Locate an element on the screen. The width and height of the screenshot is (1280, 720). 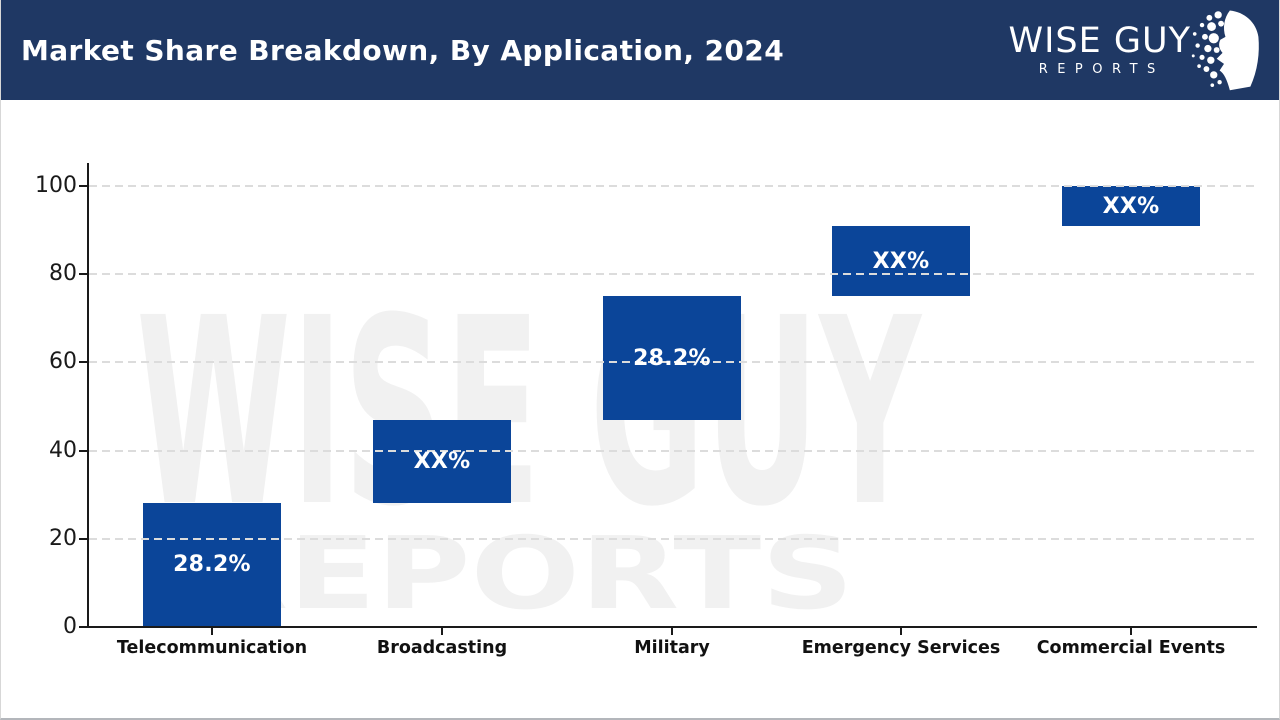
y-axis-tick-label: 0 is located at coordinates (70, 626).